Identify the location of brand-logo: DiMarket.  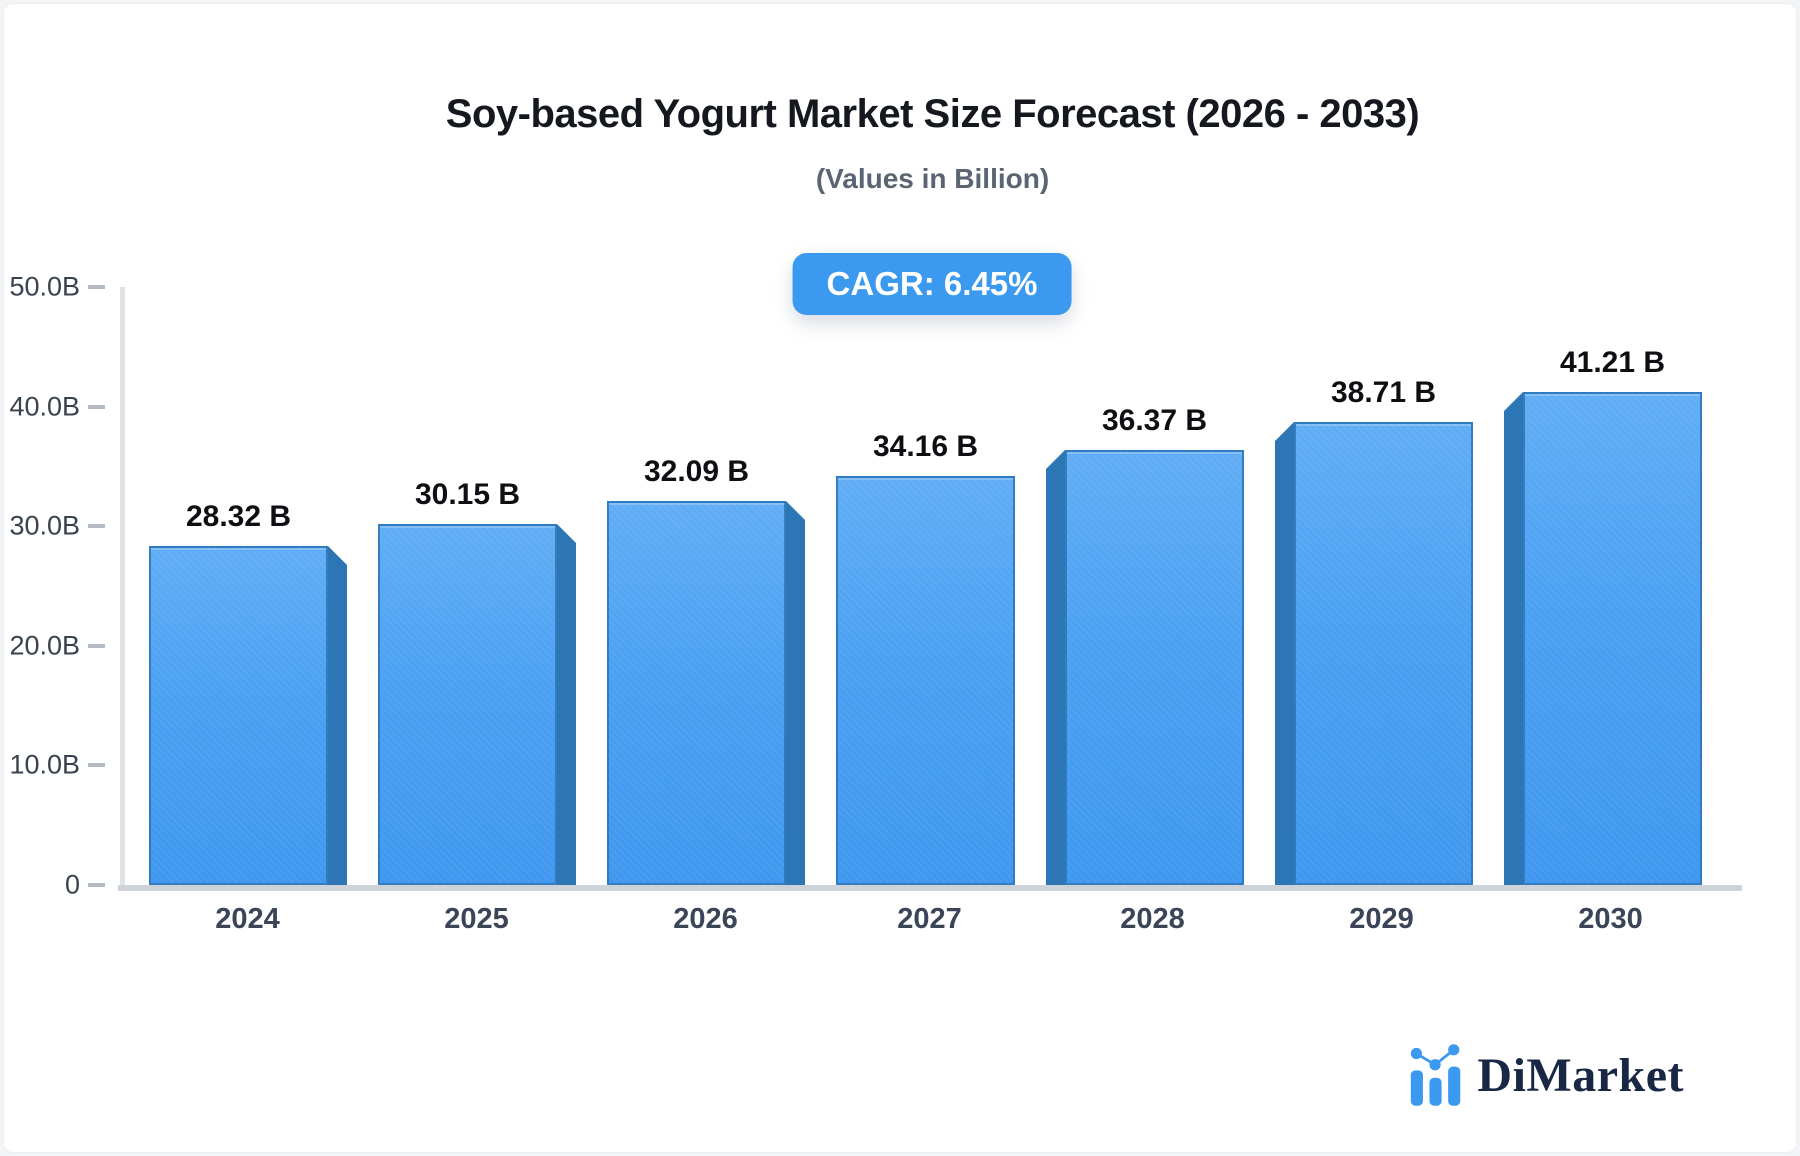
(1546, 1075).